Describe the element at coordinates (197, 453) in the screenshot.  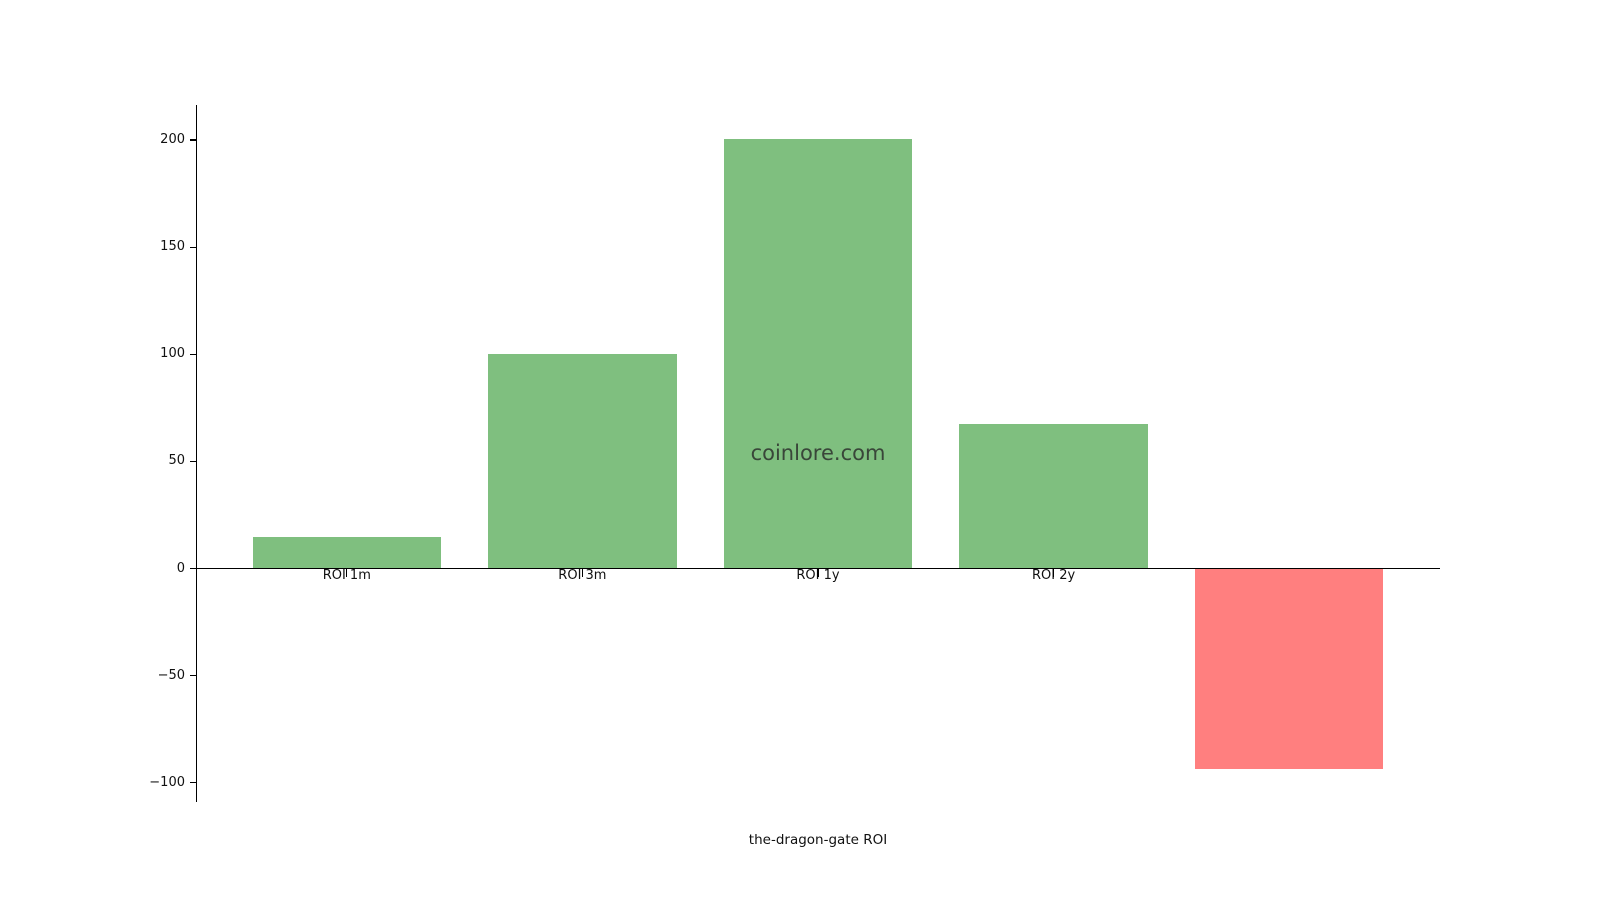
I see `y-axis-spine` at that location.